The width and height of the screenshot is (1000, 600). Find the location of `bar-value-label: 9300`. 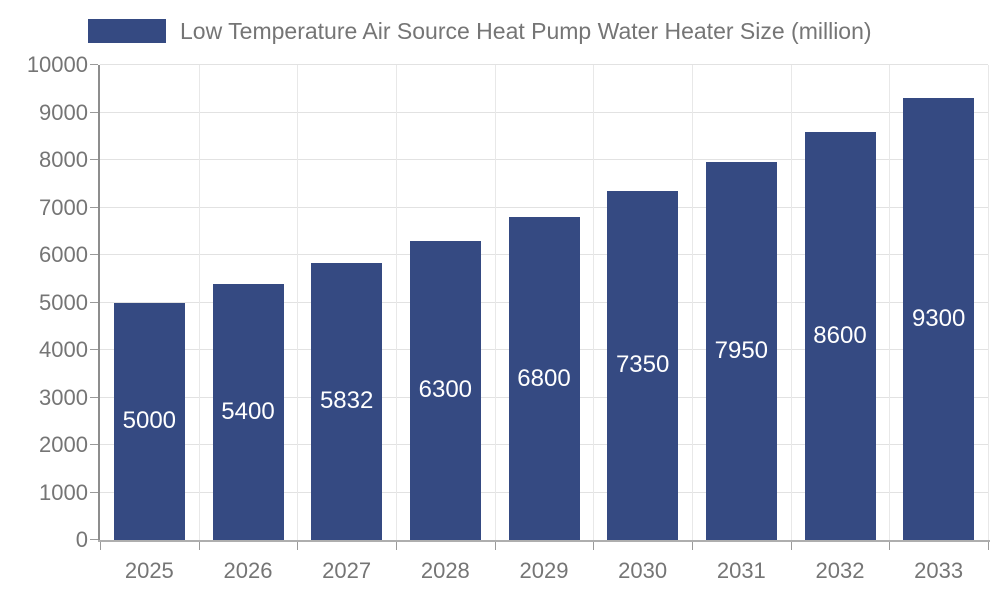

bar-value-label: 9300 is located at coordinates (938, 319).